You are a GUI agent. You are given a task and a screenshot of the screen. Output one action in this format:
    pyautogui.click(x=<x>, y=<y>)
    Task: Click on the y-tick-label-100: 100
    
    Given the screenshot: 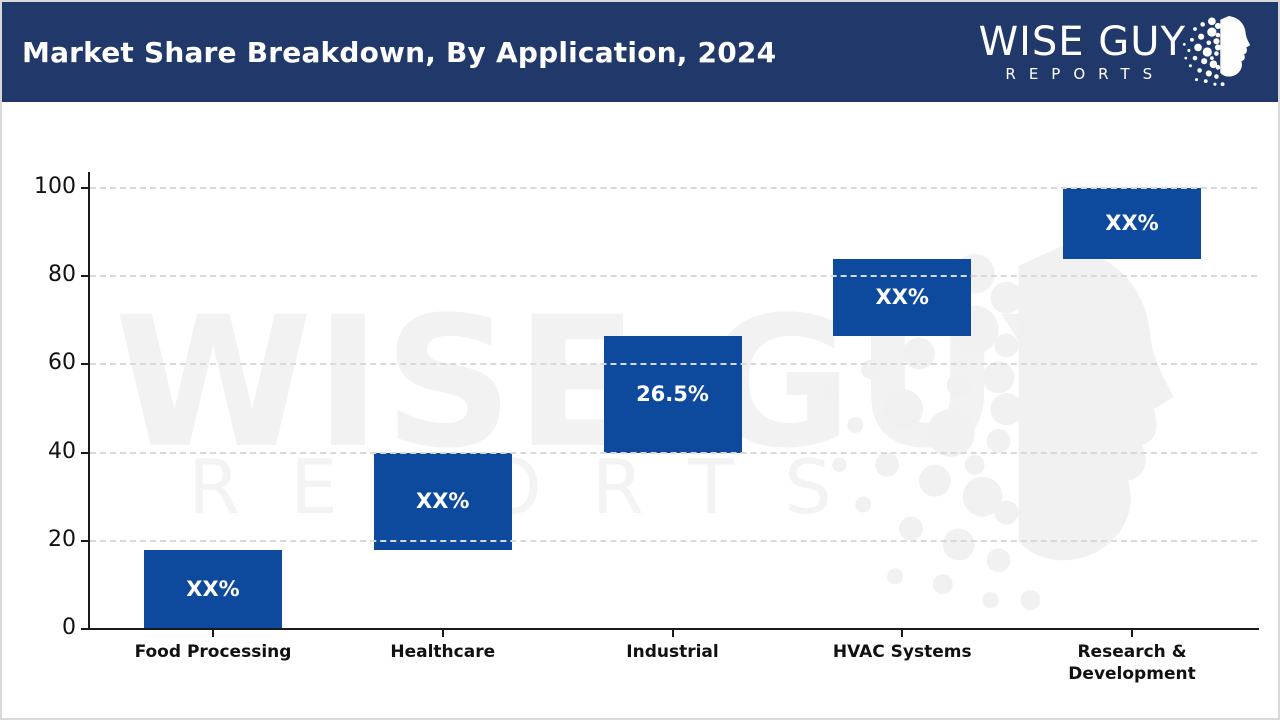 What is the action you would take?
    pyautogui.click(x=55, y=186)
    